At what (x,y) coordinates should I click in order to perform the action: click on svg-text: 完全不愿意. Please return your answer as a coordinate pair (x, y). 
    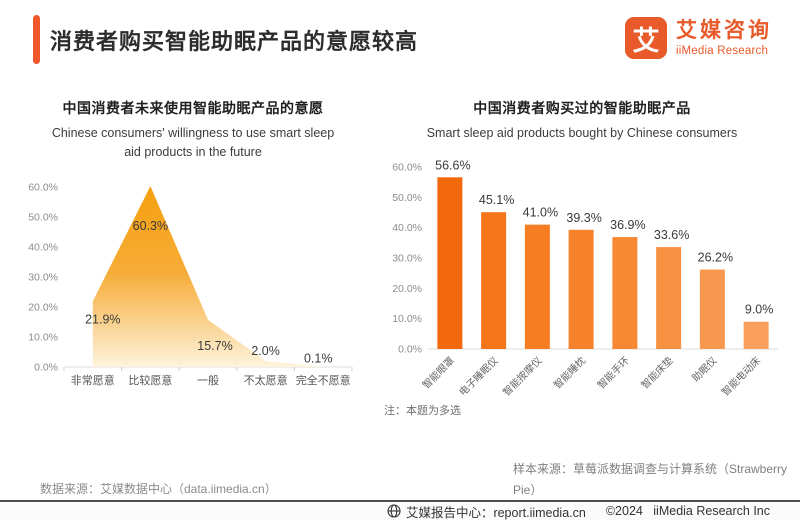
    Looking at the image, I should click on (323, 380).